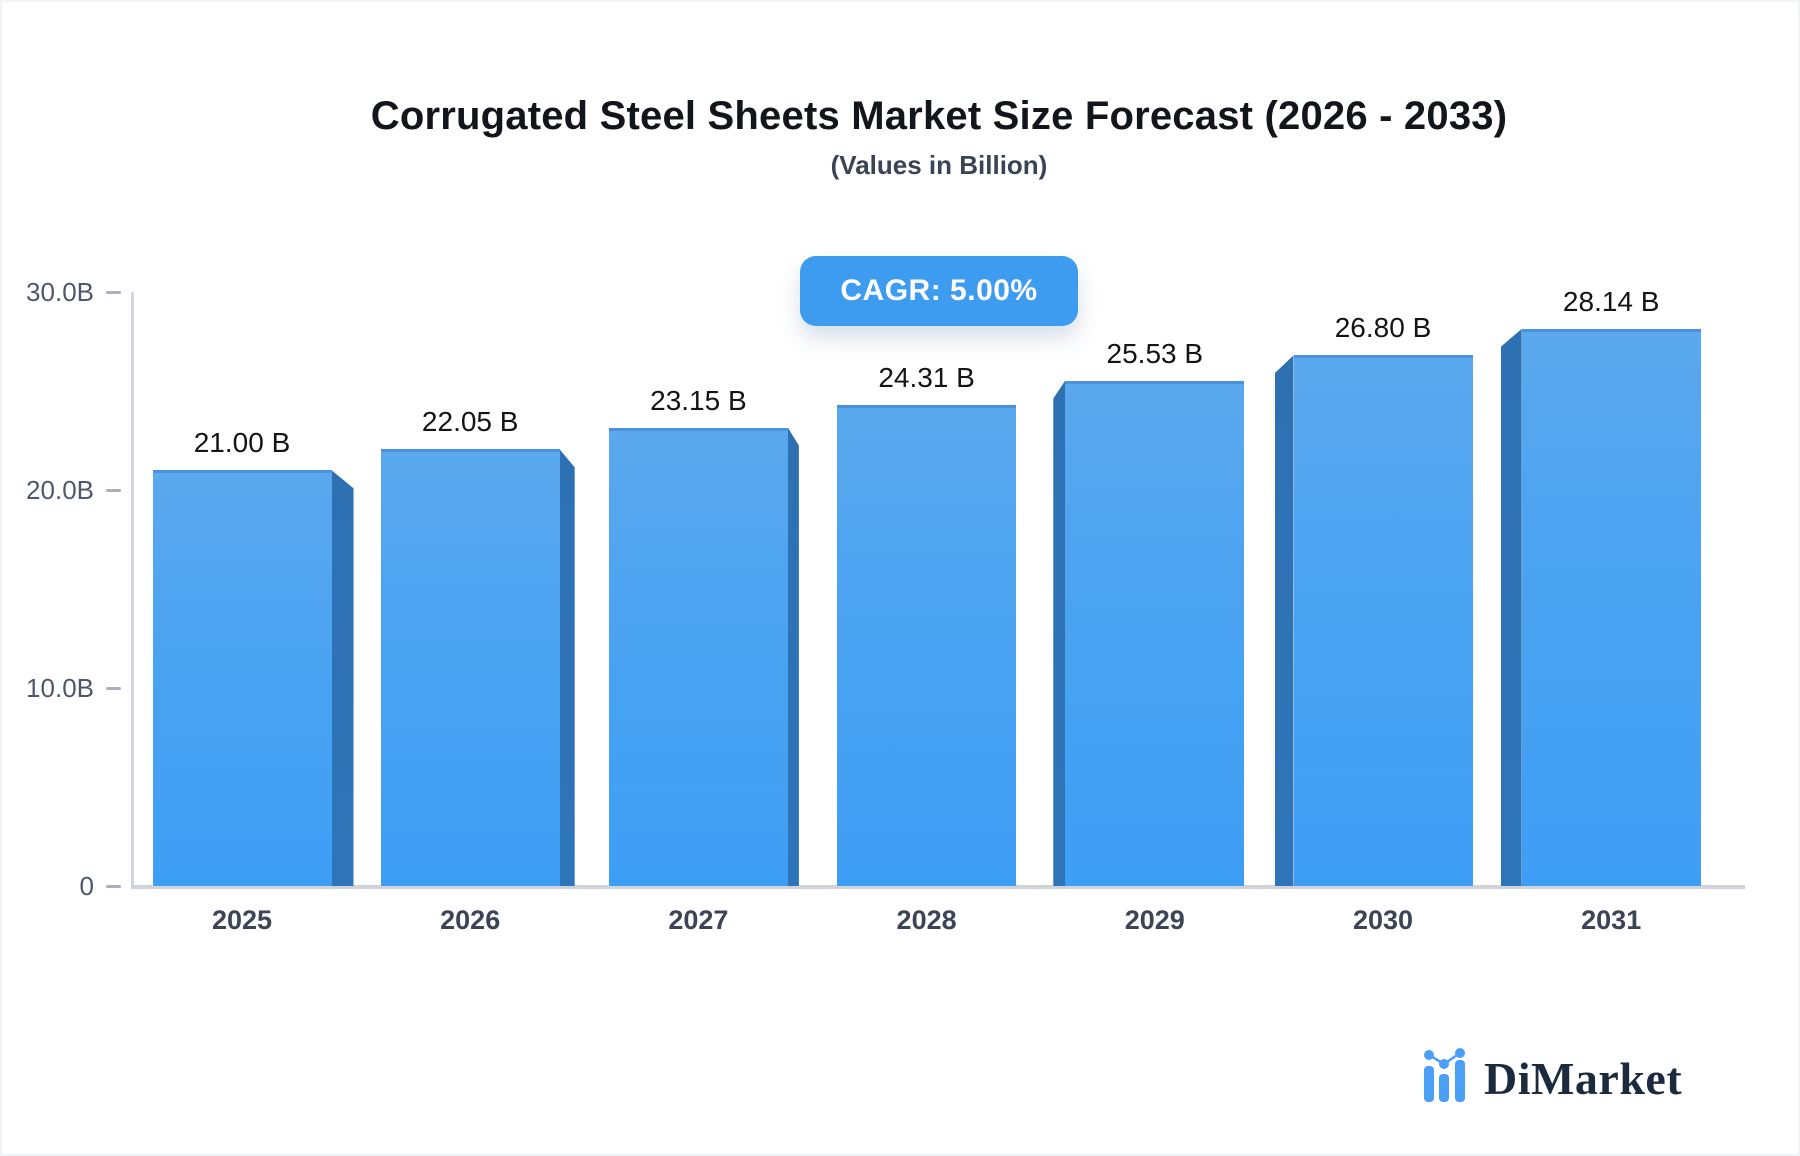 This screenshot has width=1800, height=1156. I want to click on bar-2029, so click(1155, 633).